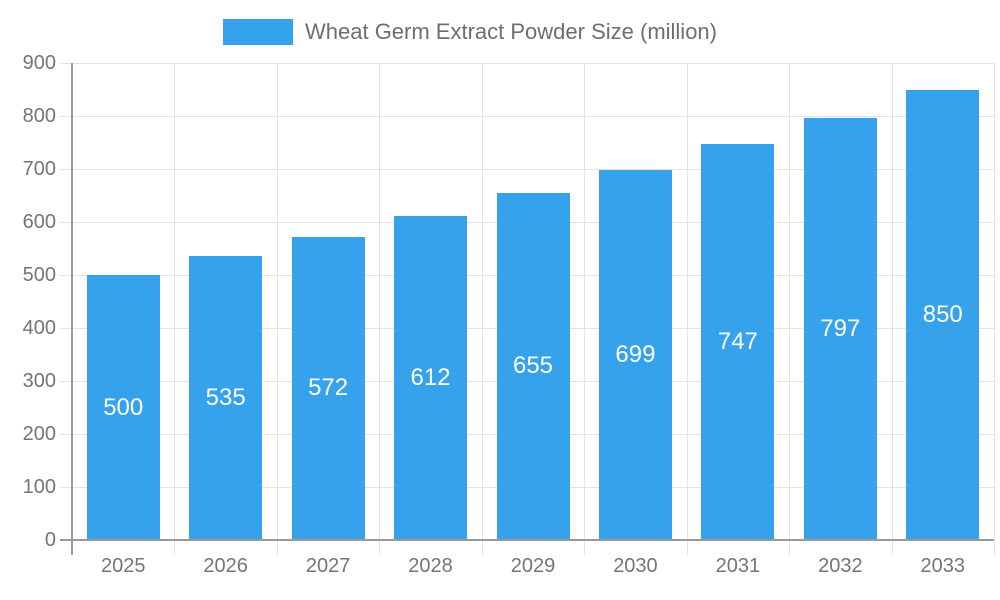 The width and height of the screenshot is (1000, 600). I want to click on x-tick-label: 2025, so click(123, 566).